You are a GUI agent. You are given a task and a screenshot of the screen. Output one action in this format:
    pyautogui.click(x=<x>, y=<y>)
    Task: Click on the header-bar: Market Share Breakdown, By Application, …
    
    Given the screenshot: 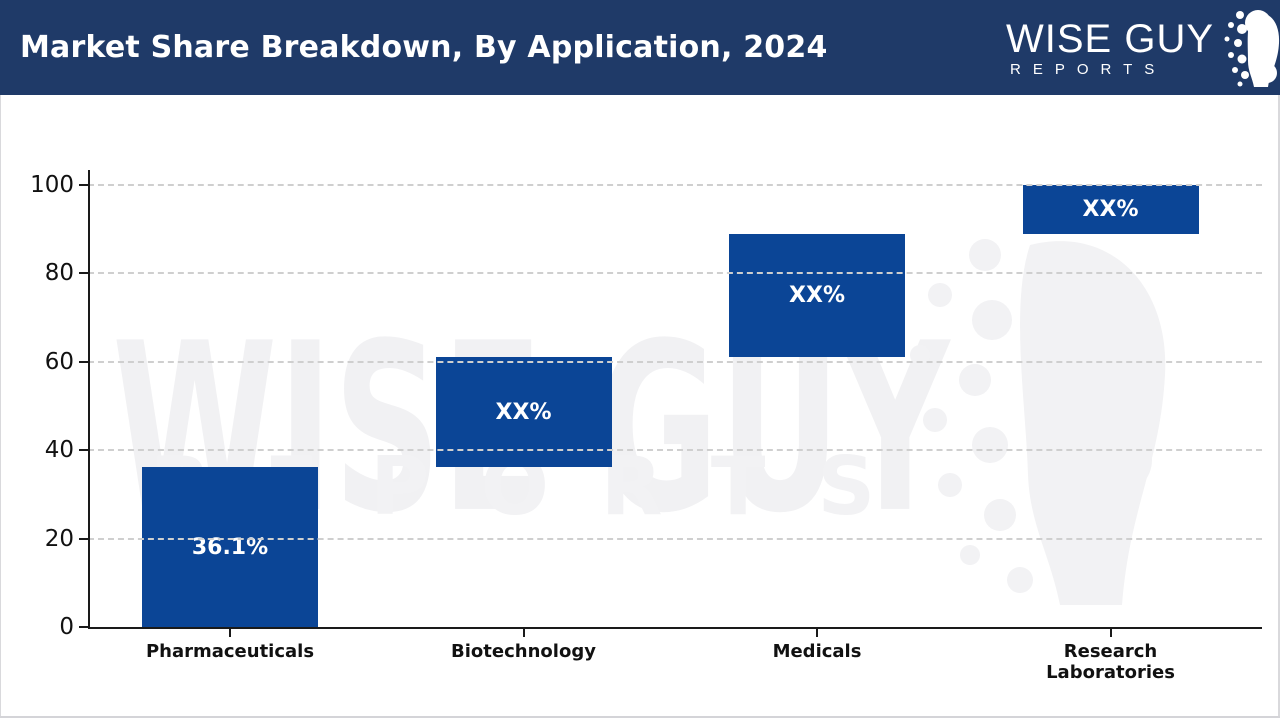 What is the action you would take?
    pyautogui.click(x=640, y=47)
    